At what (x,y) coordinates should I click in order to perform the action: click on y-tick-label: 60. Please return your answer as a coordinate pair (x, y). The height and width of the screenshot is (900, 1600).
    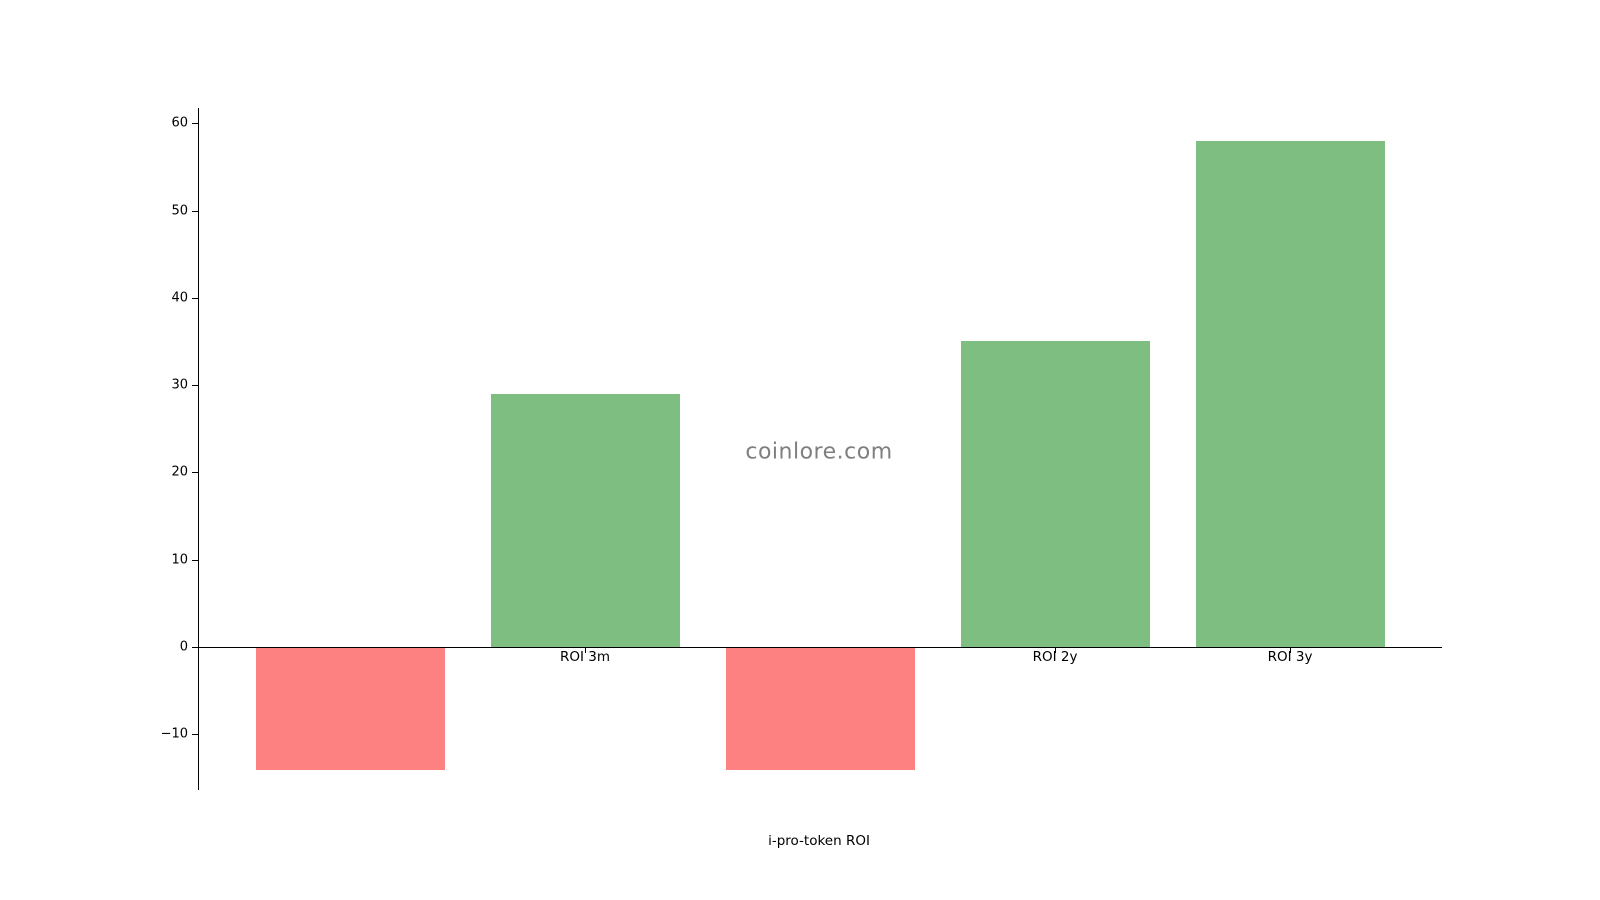
    Looking at the image, I should click on (179, 123).